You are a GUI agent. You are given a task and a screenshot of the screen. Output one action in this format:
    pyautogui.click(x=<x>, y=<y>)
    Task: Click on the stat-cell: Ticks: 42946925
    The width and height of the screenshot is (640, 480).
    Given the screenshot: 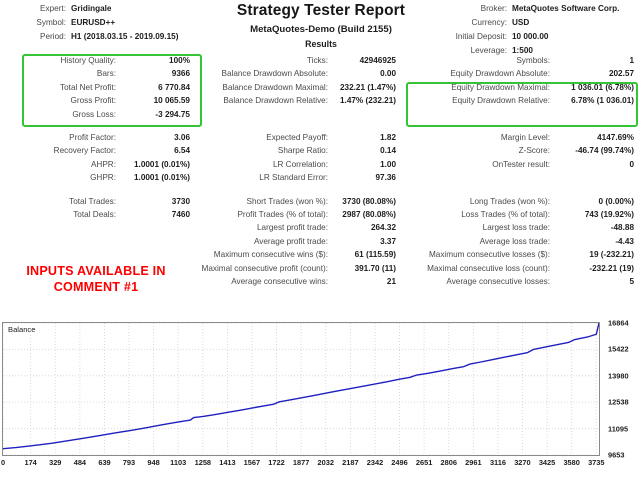 What is the action you would take?
    pyautogui.click(x=299, y=60)
    